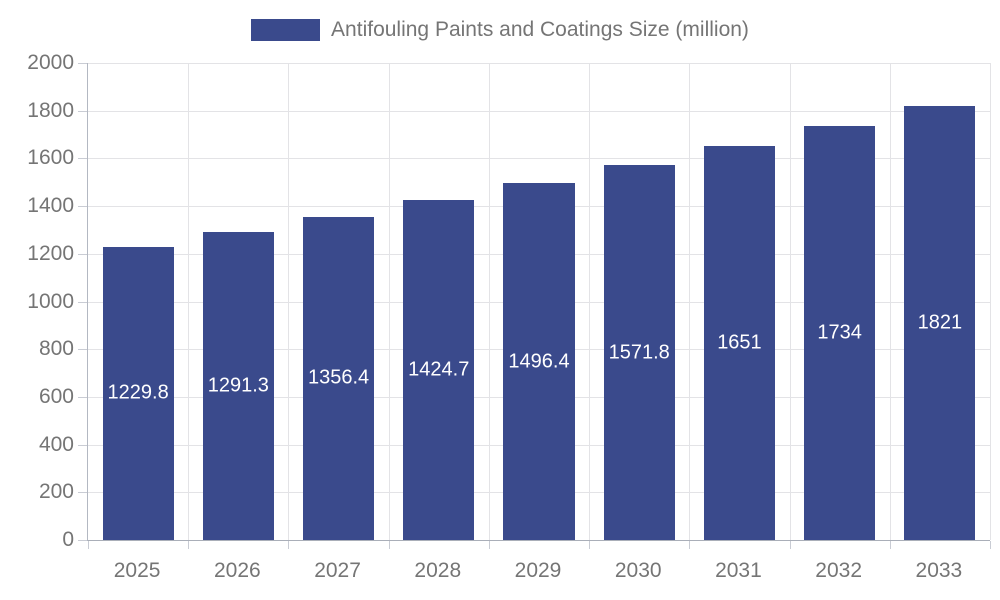 Image resolution: width=1000 pixels, height=600 pixels. Describe the element at coordinates (839, 570) in the screenshot. I see `x-tick-label: 2032` at that location.